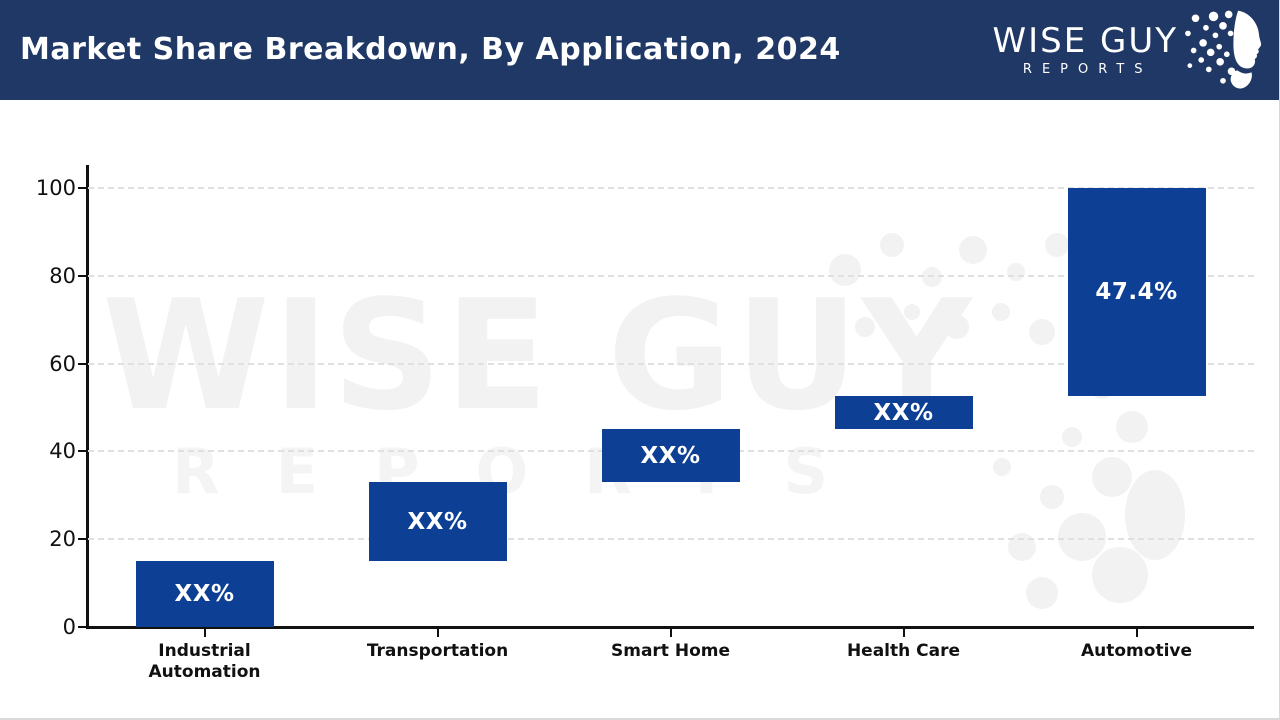 Image resolution: width=1280 pixels, height=720 pixels. Describe the element at coordinates (1087, 69) in the screenshot. I see `logo-subtitle: REPORTS` at that location.